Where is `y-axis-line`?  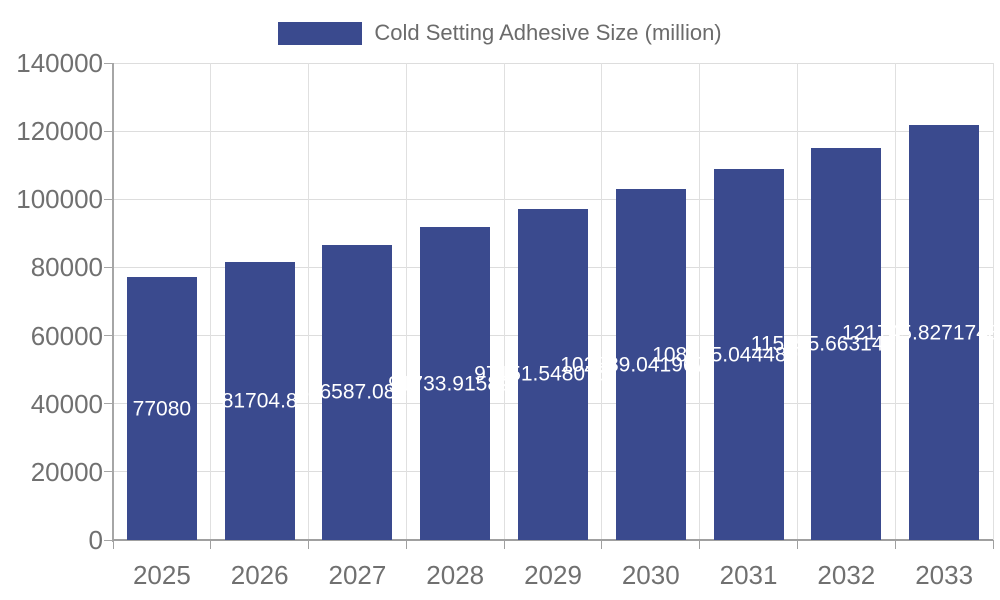 y-axis-line is located at coordinates (113, 302).